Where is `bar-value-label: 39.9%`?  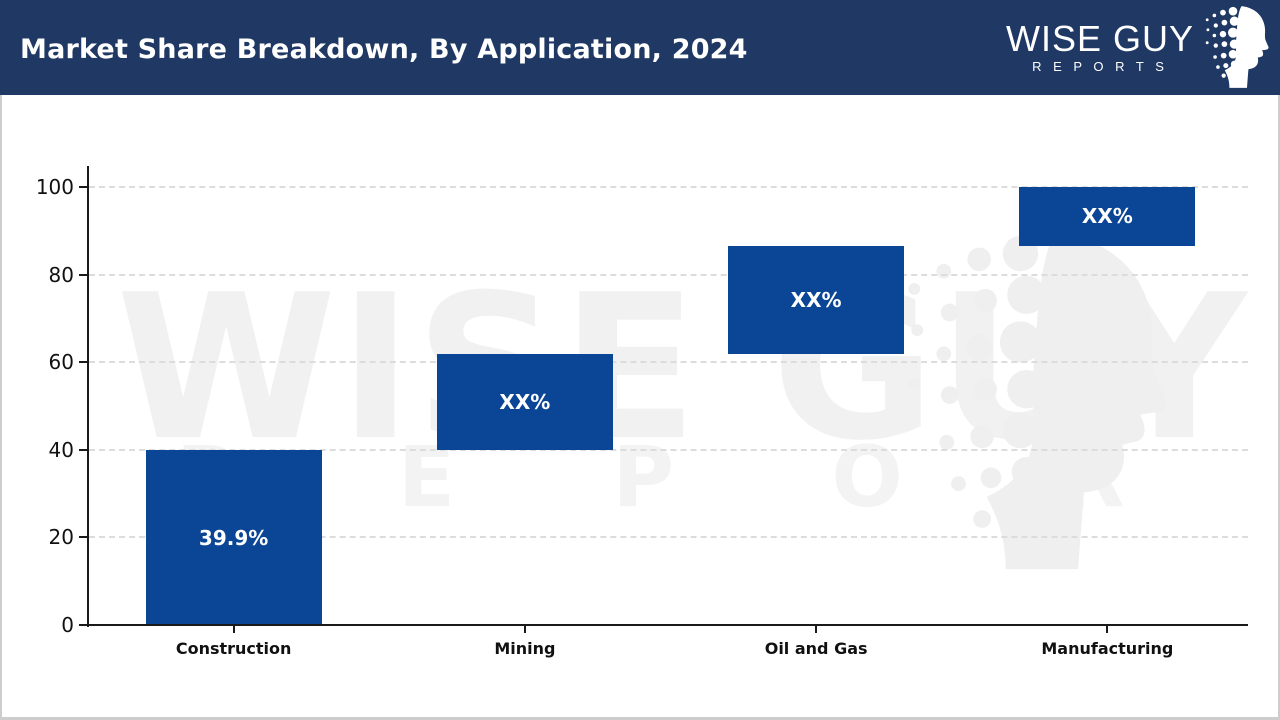
bar-value-label: 39.9% is located at coordinates (233, 537).